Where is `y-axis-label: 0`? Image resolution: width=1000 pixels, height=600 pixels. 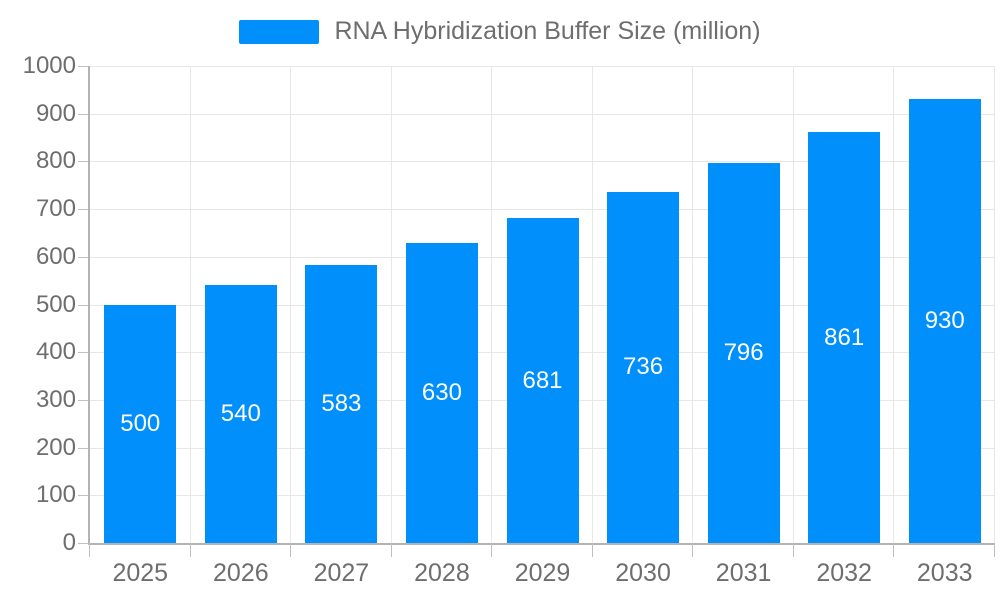
y-axis-label: 0 is located at coordinates (69, 542).